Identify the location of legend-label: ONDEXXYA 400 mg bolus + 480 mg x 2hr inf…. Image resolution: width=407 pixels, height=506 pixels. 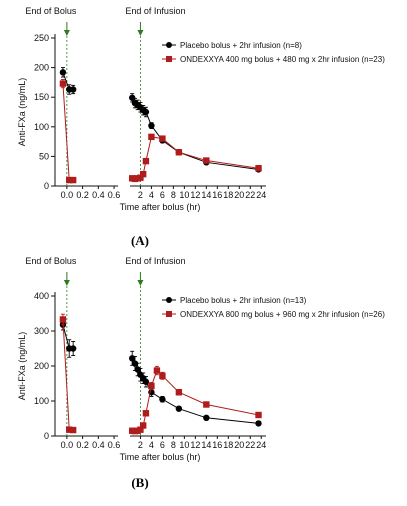
(282, 59).